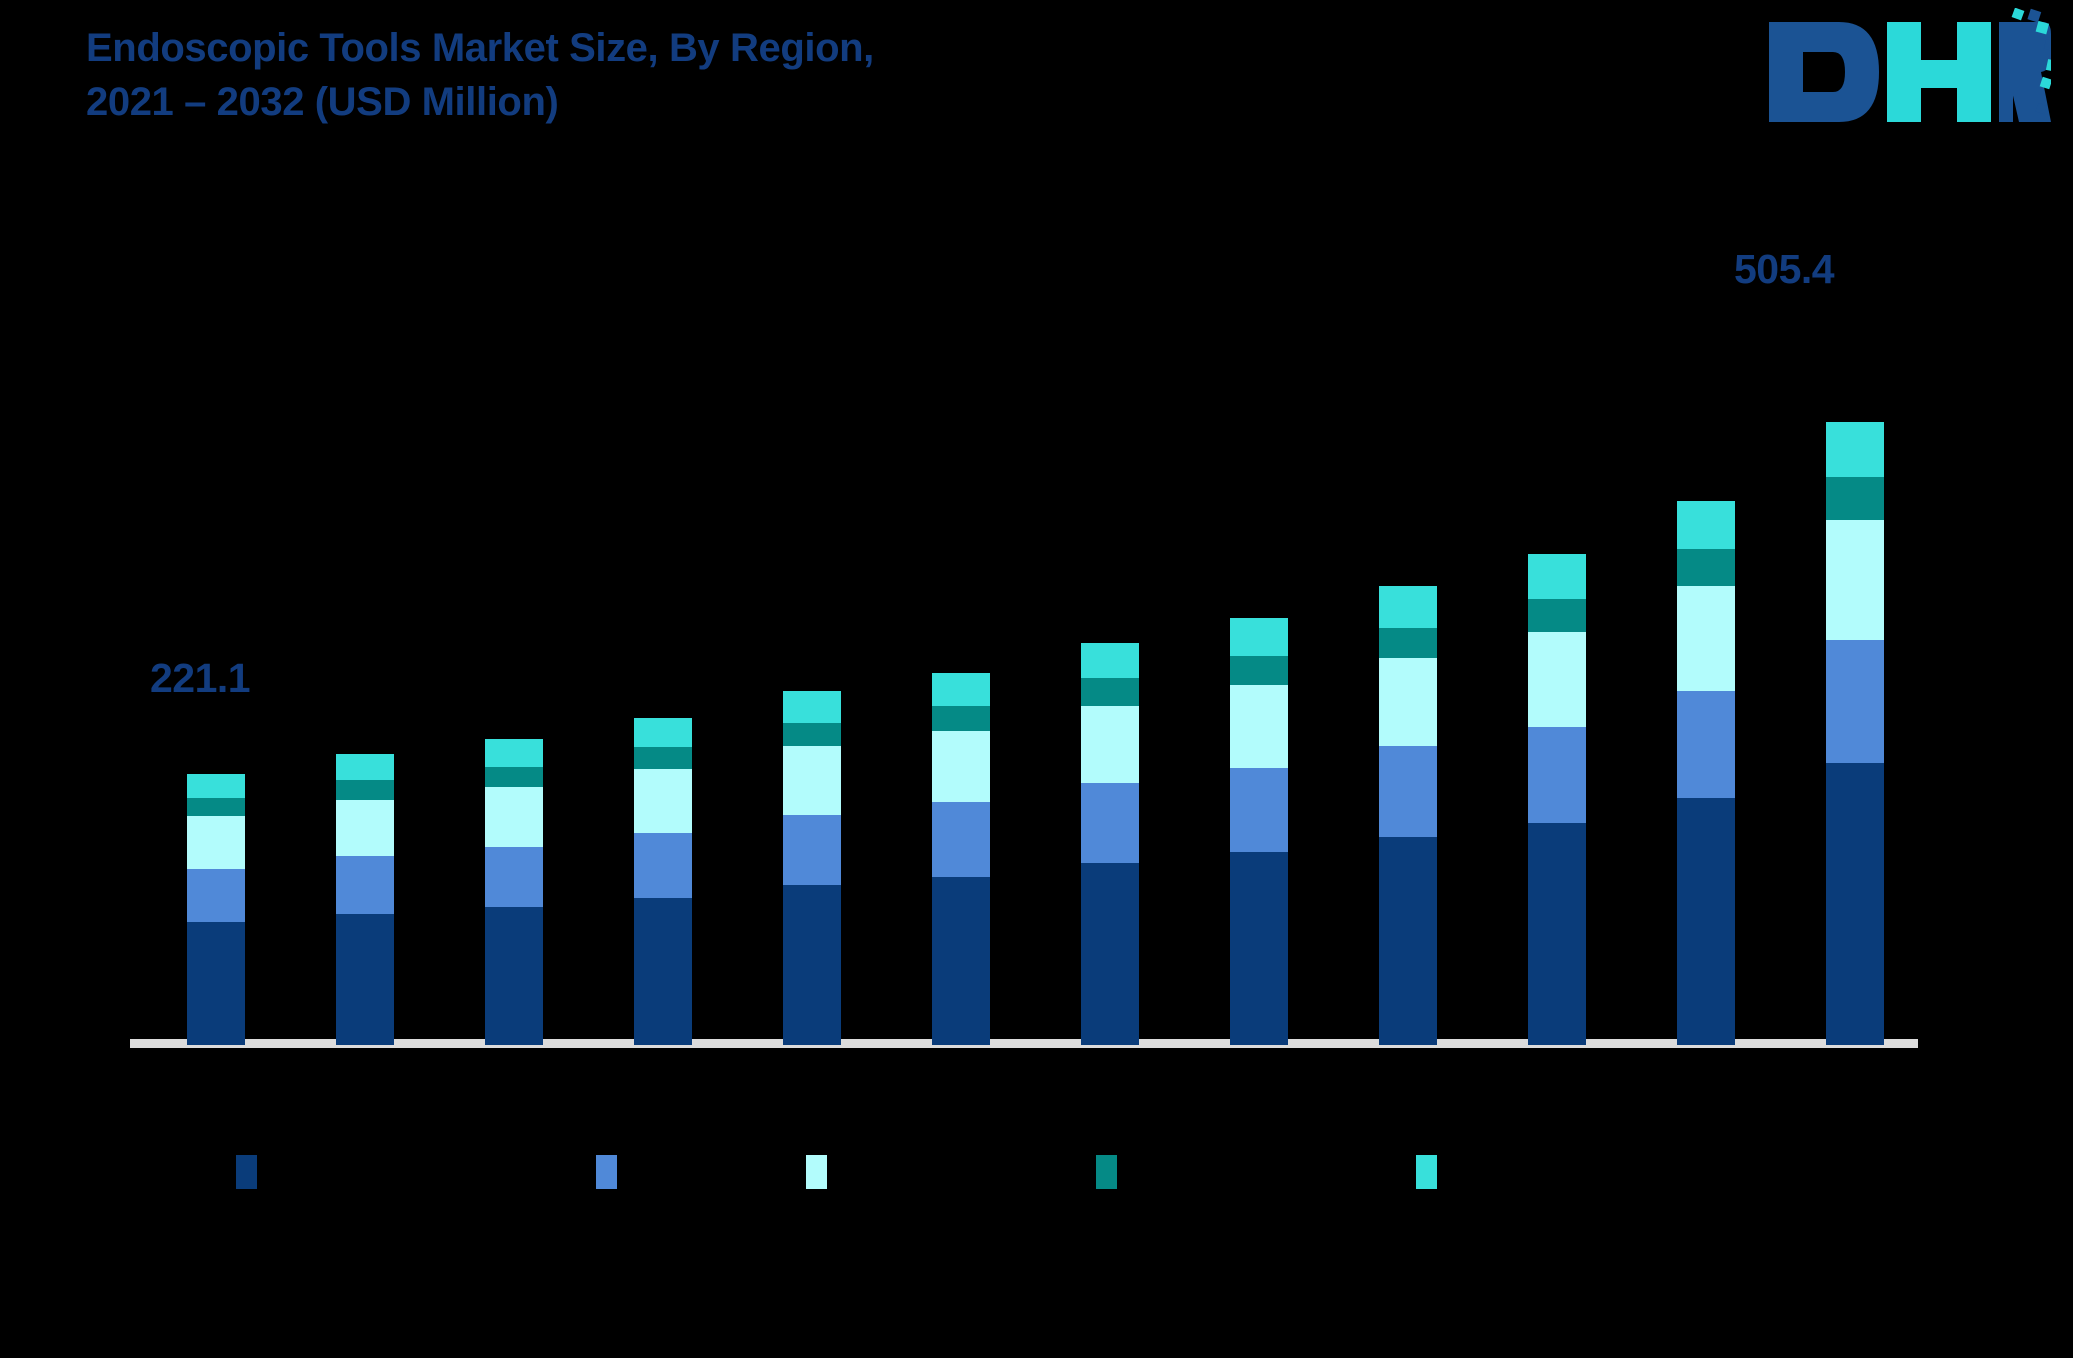 This screenshot has height=1358, width=2073. I want to click on legend-item-1: Europe, so click(642, 1172).